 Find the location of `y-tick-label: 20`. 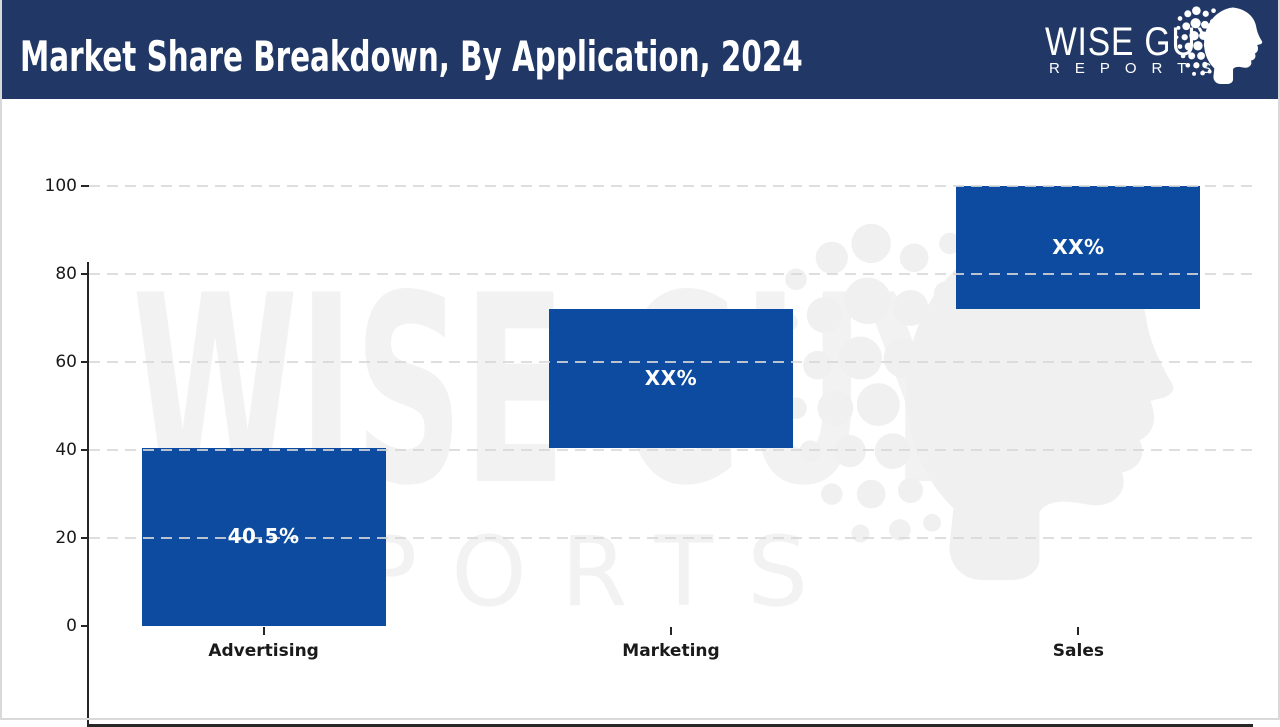

y-tick-label: 20 is located at coordinates (66, 538).